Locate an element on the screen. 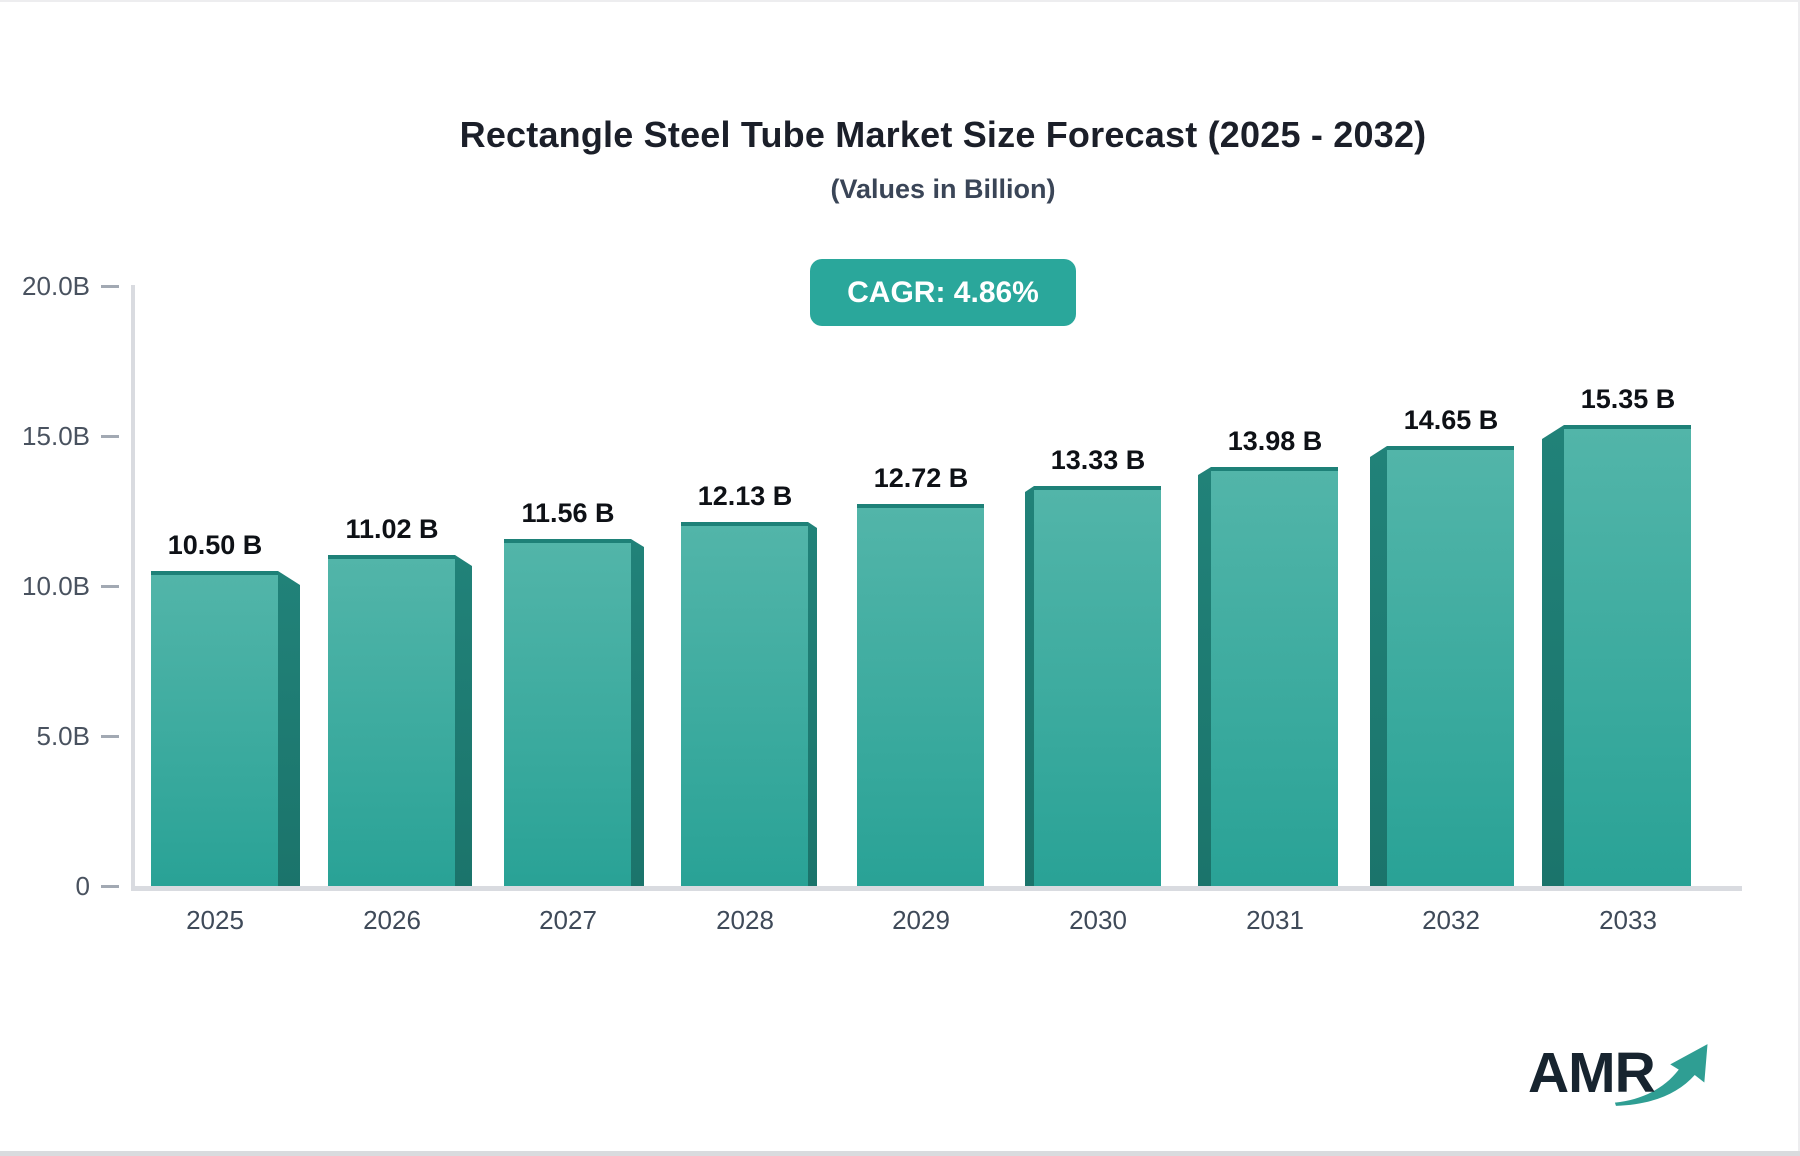 The height and width of the screenshot is (1156, 1800). x-tick-label: 2032 is located at coordinates (1451, 920).